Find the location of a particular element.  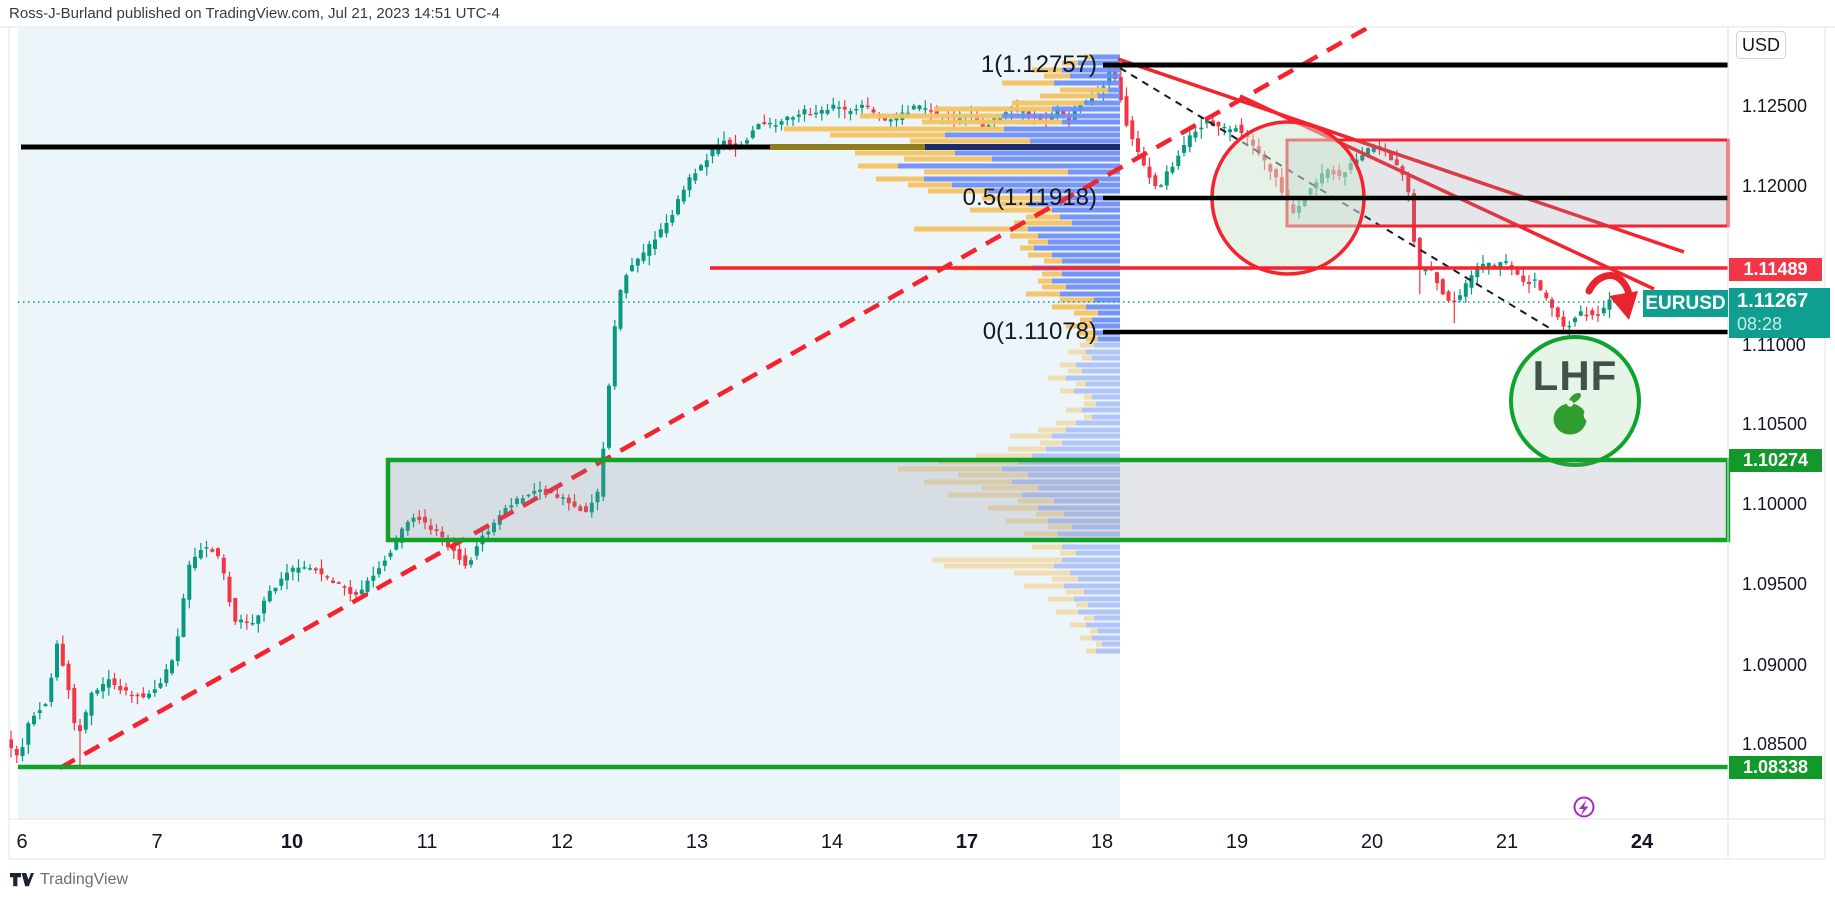

apple-logo-part is located at coordinates (1570, 419).